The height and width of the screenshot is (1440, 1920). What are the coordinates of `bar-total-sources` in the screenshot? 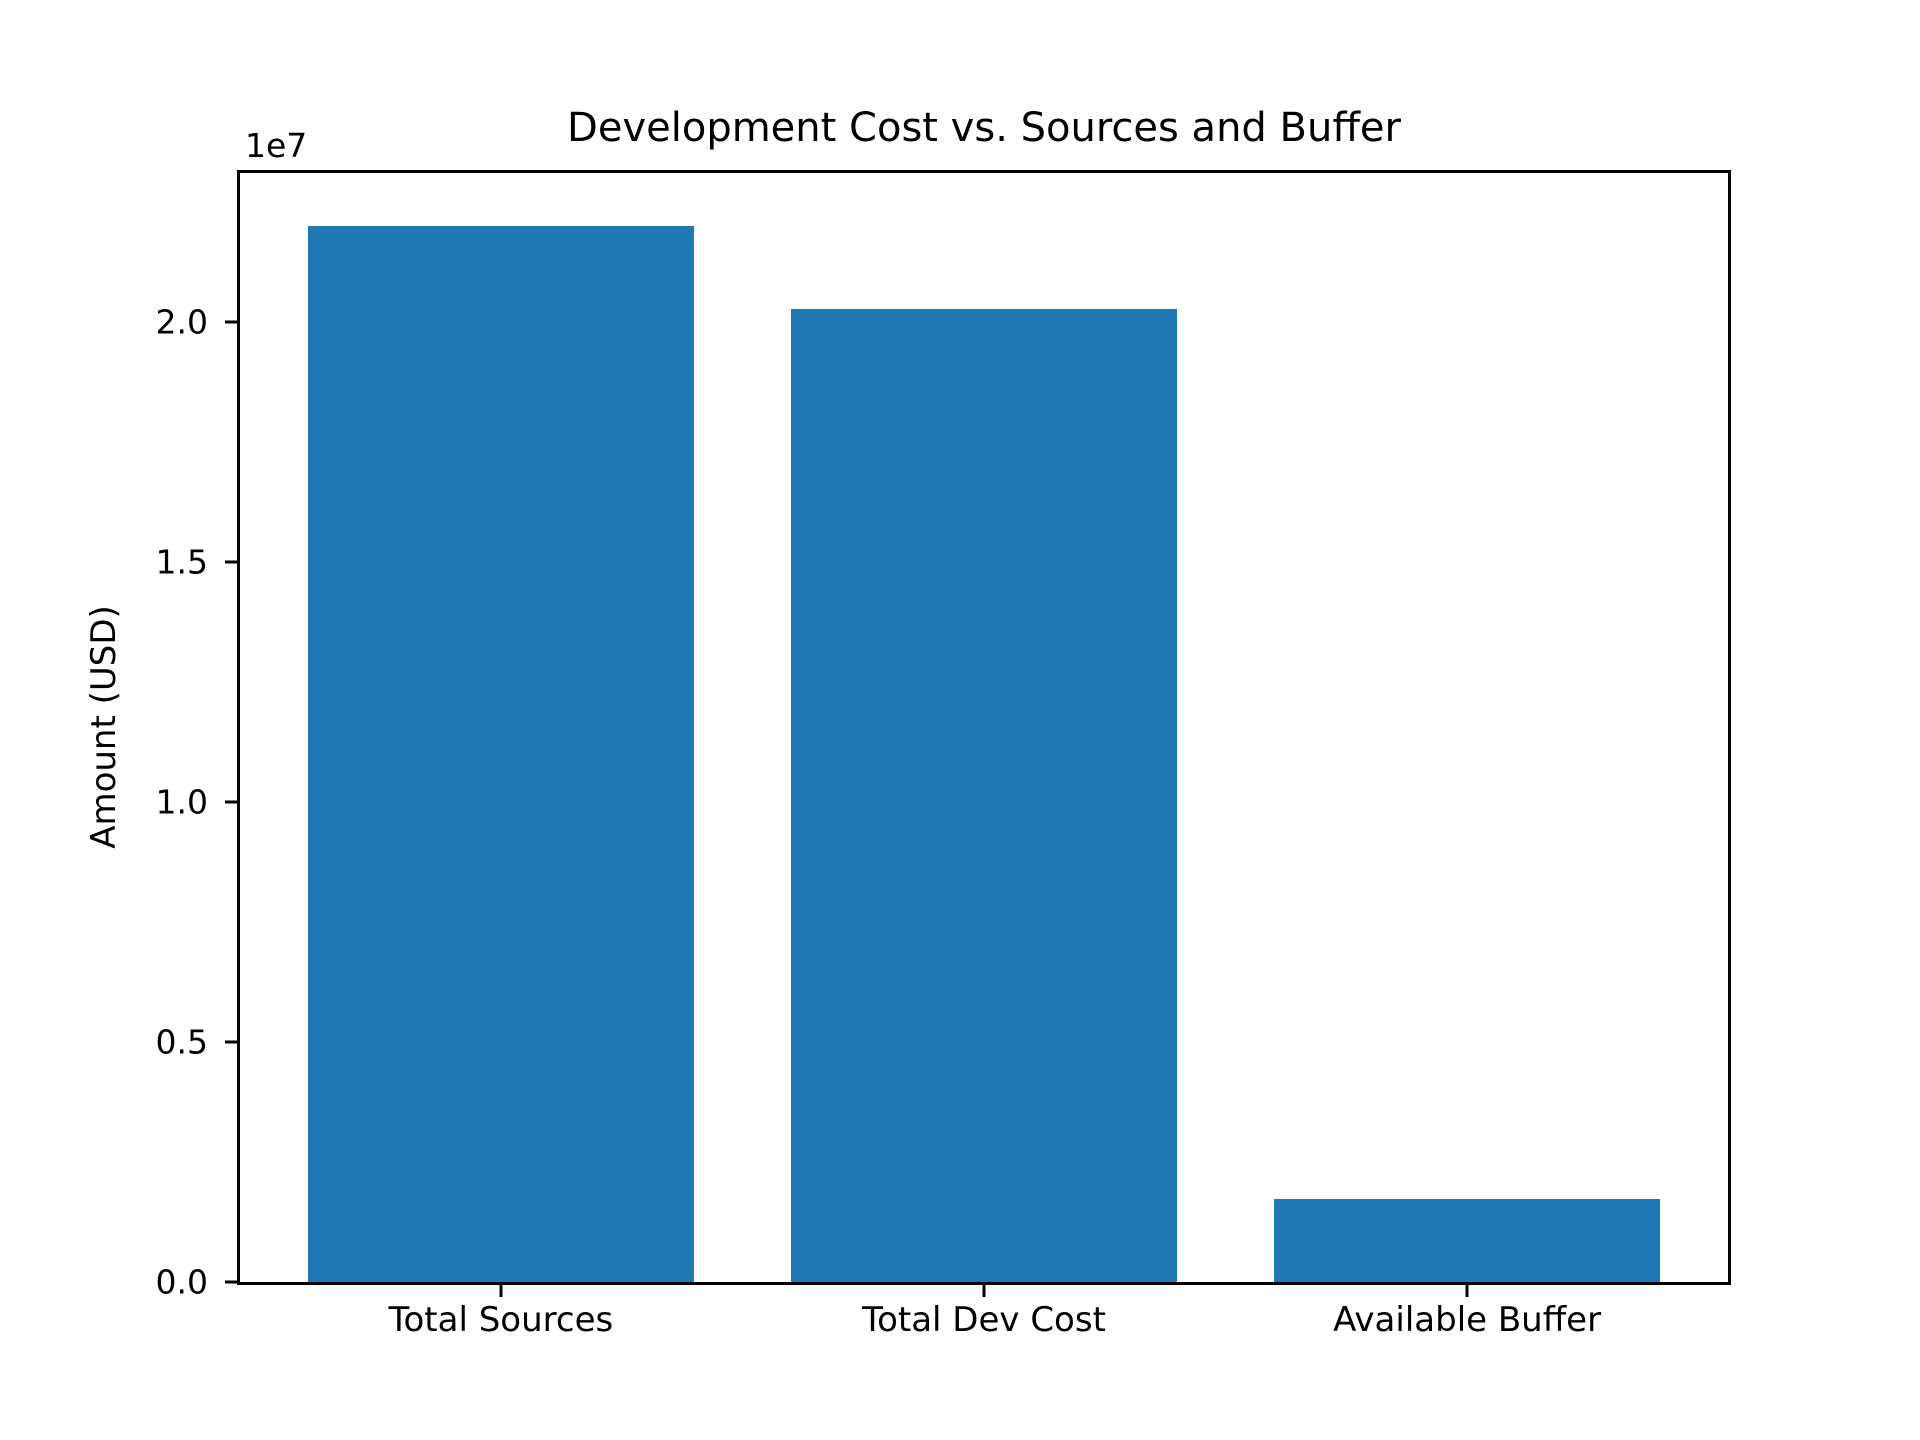 It's located at (501, 753).